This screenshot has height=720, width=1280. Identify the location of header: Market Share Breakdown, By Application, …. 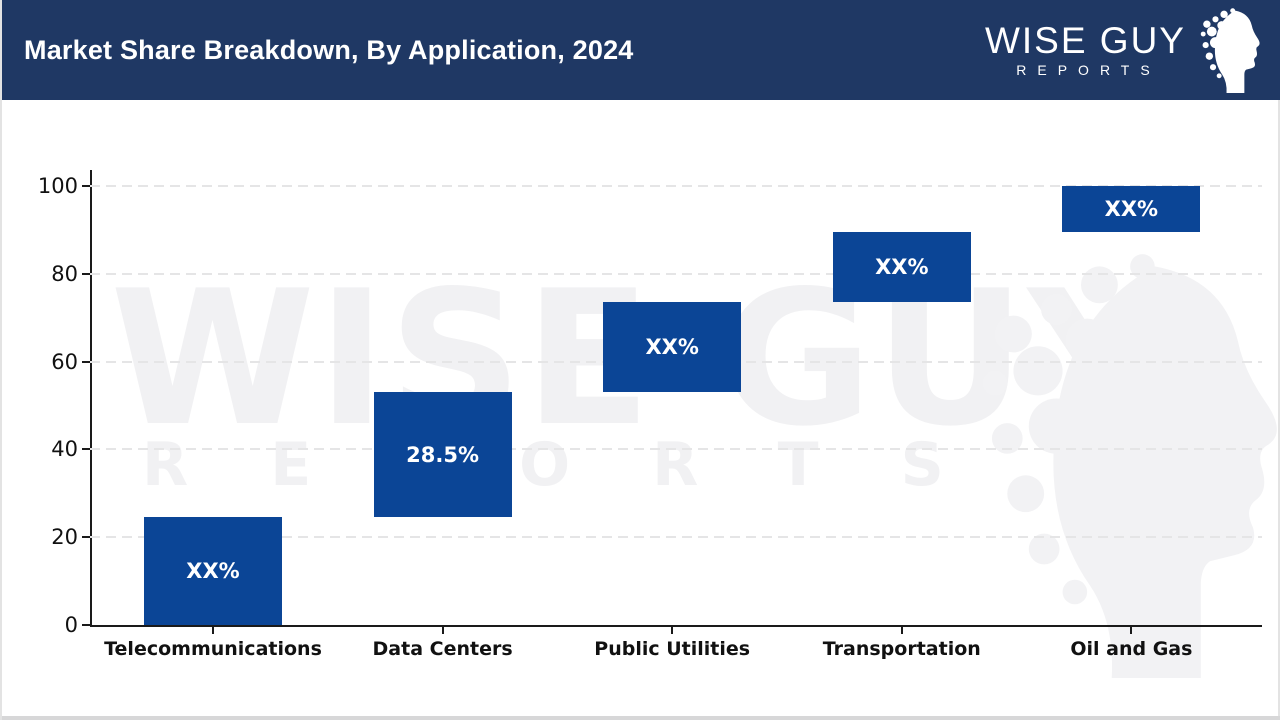
(641, 50).